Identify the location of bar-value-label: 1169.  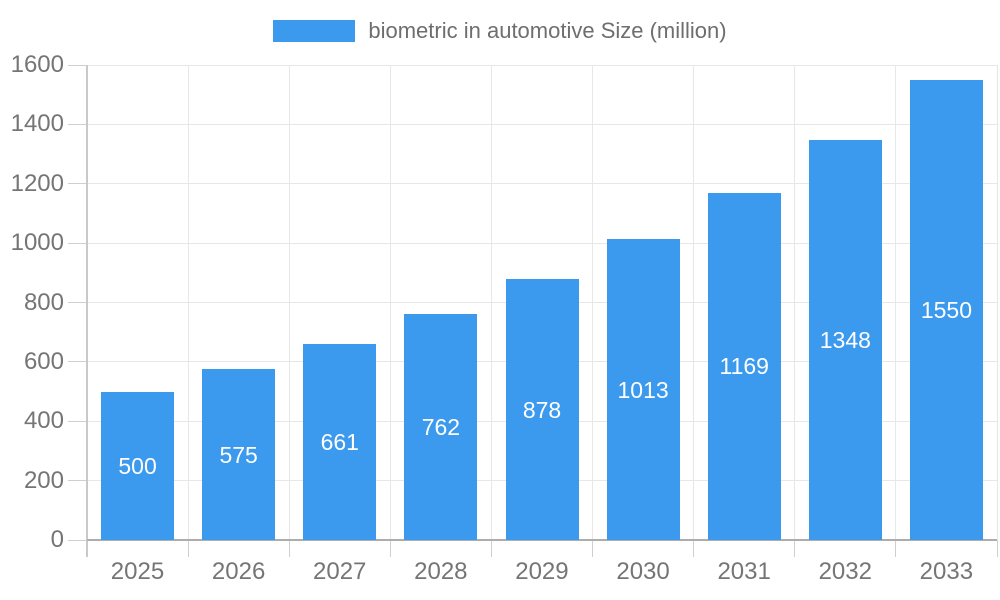
(744, 366).